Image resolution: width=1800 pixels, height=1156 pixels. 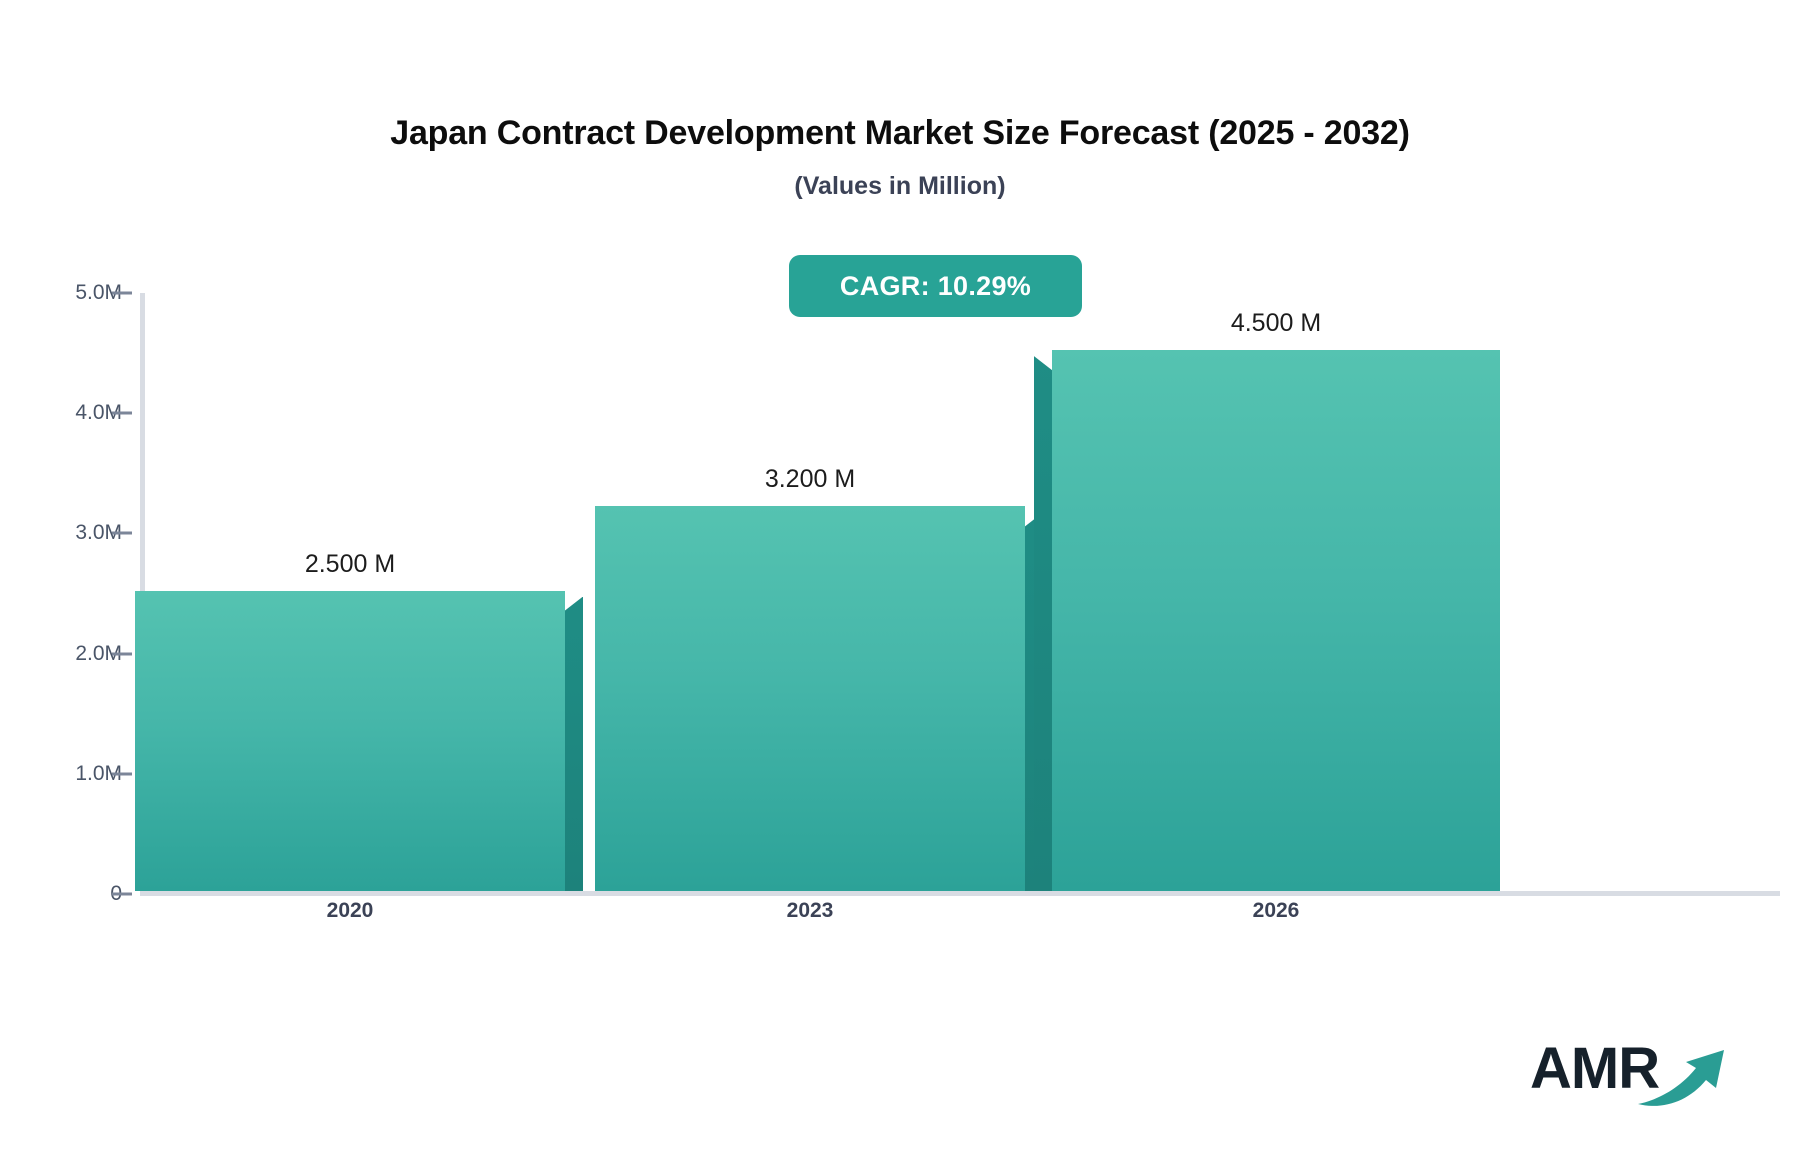 I want to click on y-axis-tick-label: 1.0M, so click(x=98, y=773).